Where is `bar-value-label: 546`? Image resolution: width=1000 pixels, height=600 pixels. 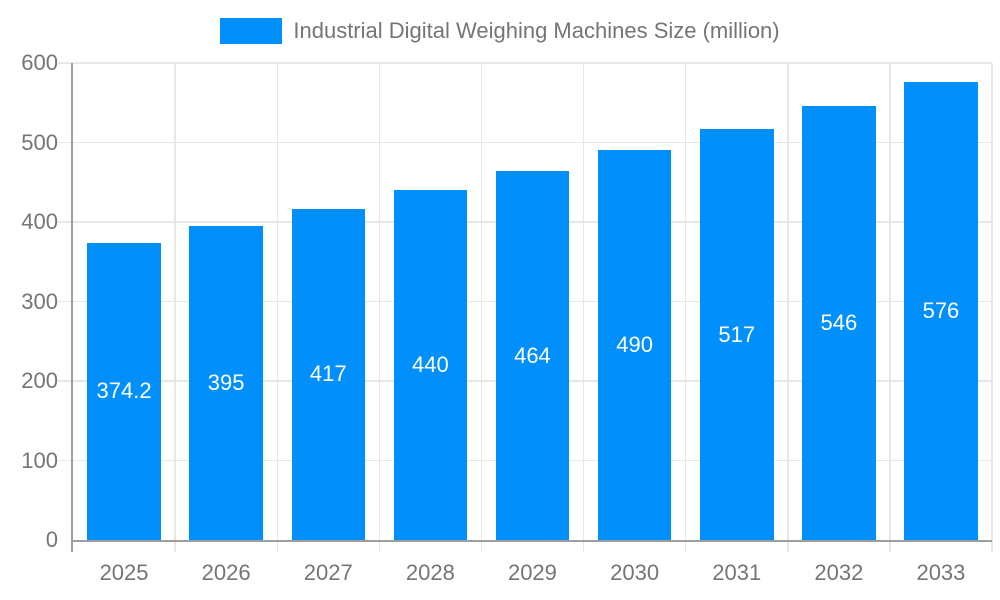 bar-value-label: 546 is located at coordinates (839, 322).